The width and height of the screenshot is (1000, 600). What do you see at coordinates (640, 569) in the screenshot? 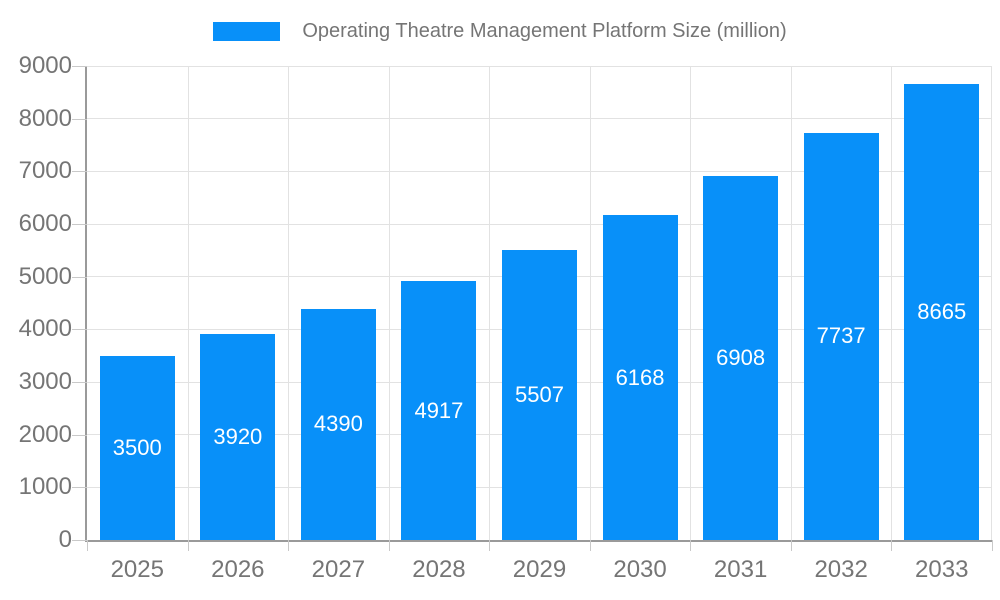
I see `x-axis-label: 2030` at bounding box center [640, 569].